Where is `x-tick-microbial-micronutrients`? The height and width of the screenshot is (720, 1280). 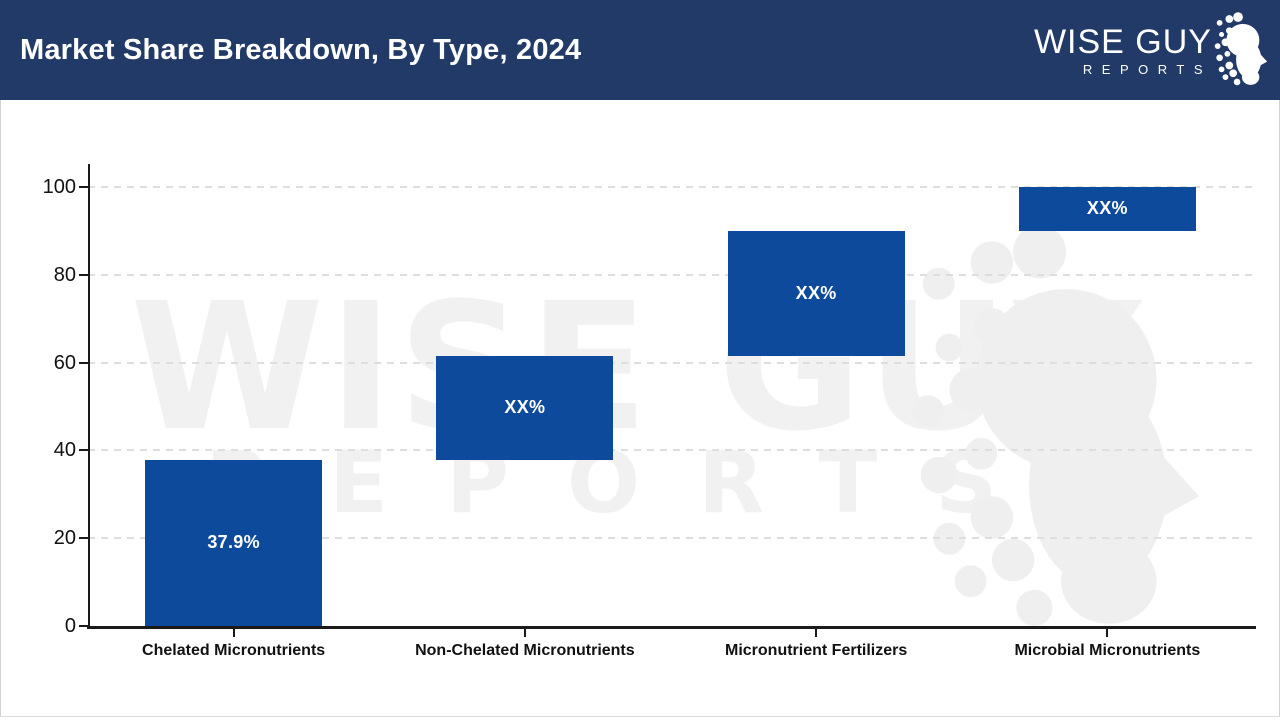 x-tick-microbial-micronutrients is located at coordinates (1107, 633).